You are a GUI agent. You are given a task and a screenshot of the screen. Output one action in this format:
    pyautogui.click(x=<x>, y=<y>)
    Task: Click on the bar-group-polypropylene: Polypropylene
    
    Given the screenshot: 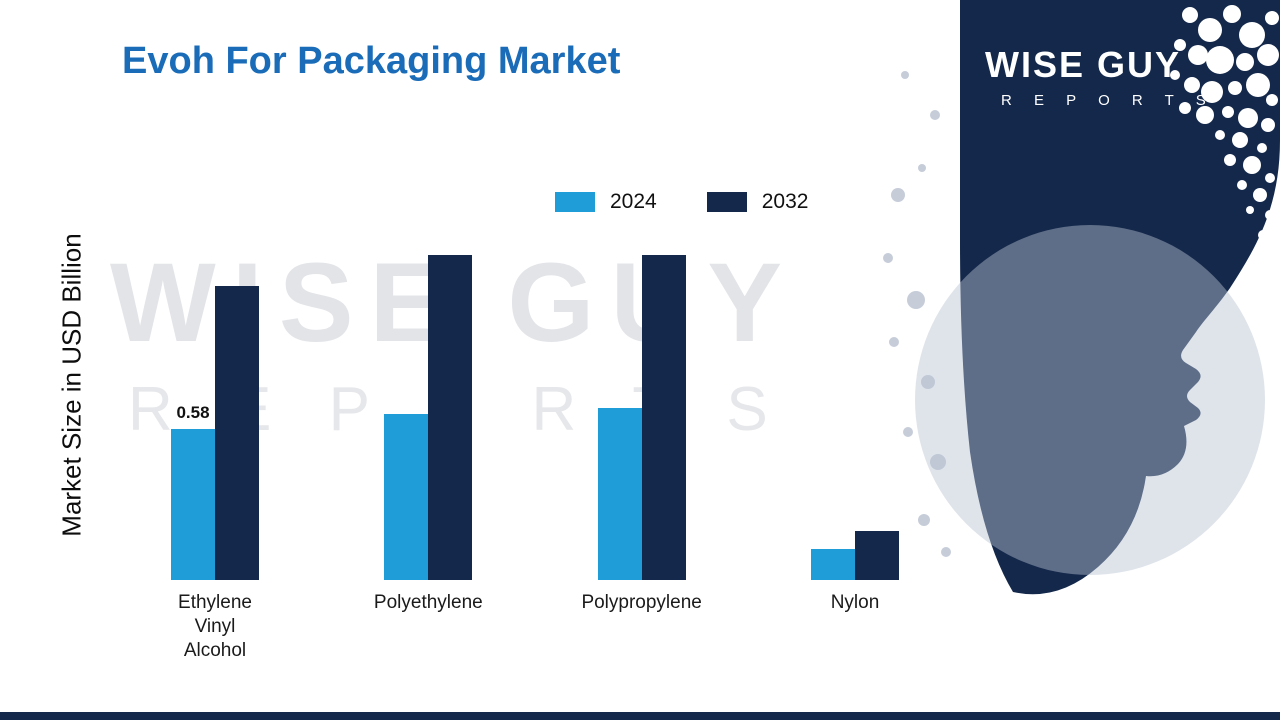 What is the action you would take?
    pyautogui.click(x=642, y=439)
    